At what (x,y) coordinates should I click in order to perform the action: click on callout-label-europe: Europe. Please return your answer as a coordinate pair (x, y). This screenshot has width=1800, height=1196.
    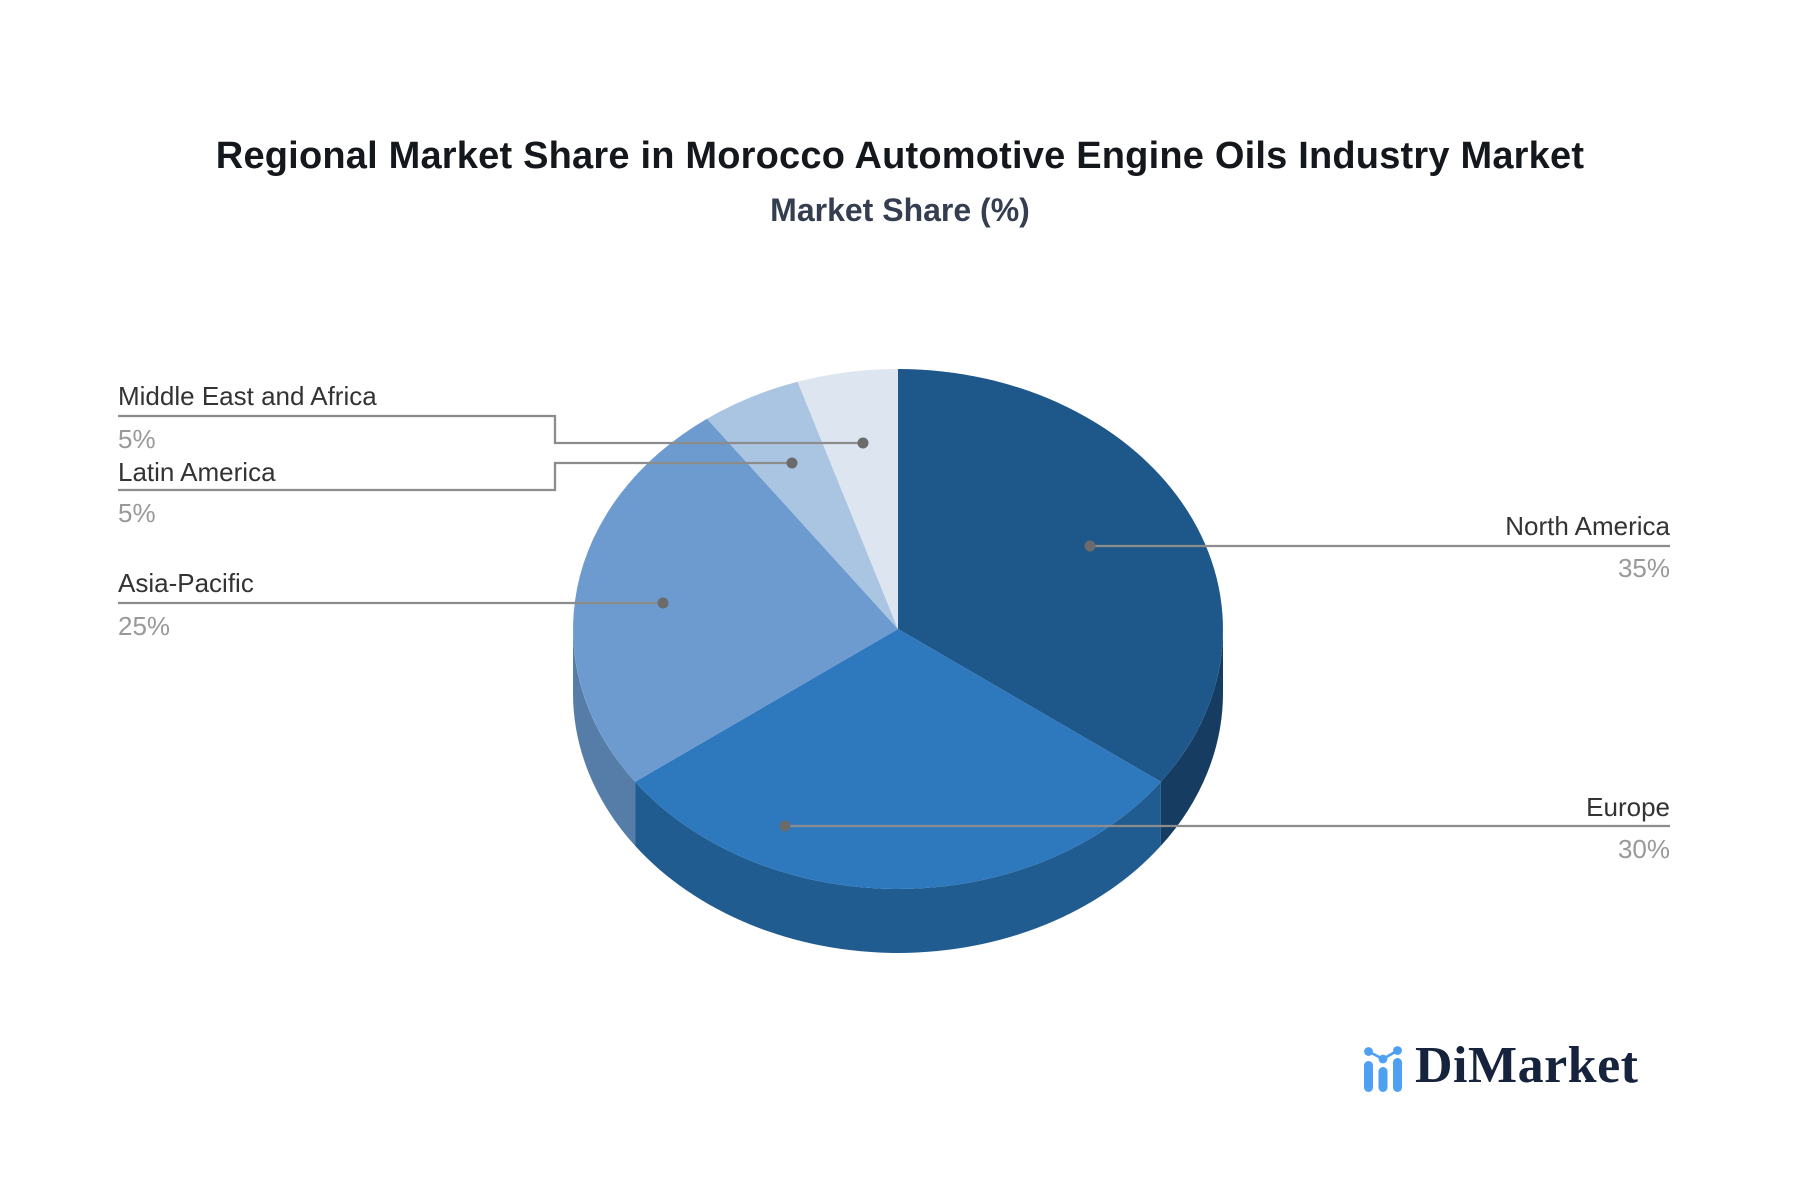
    Looking at the image, I should click on (1628, 807).